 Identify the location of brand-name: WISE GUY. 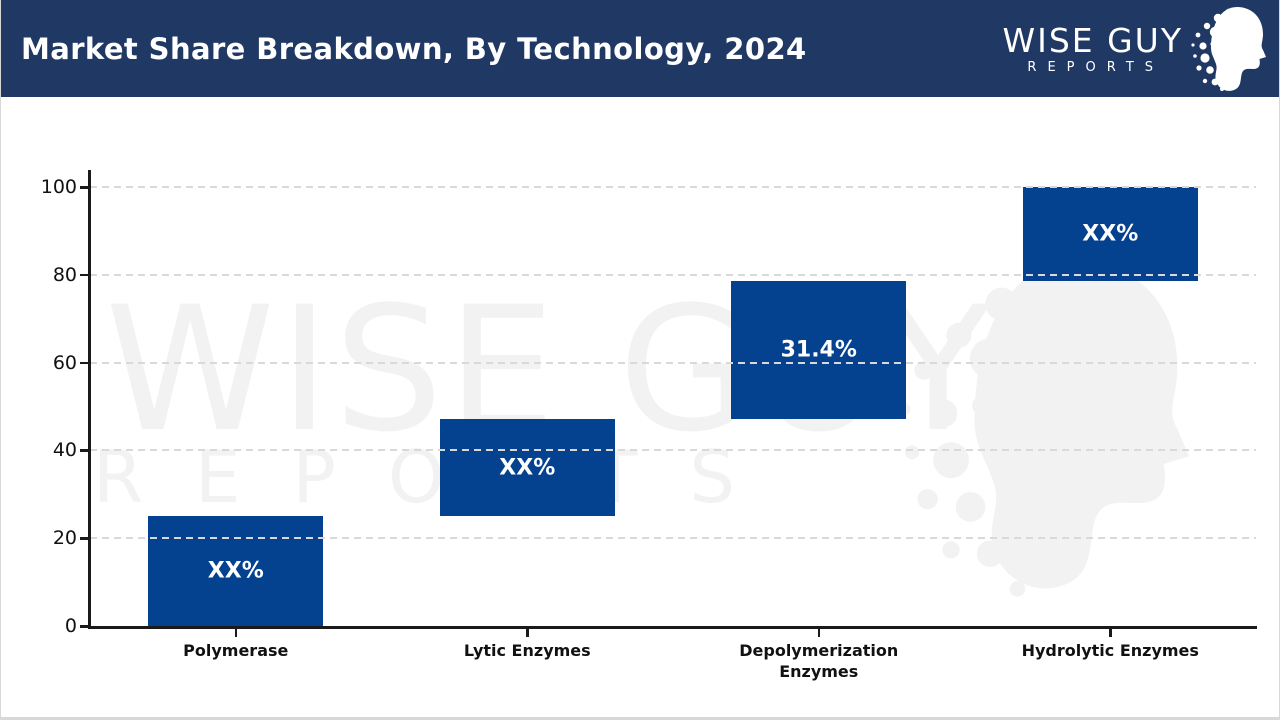
(1092, 40).